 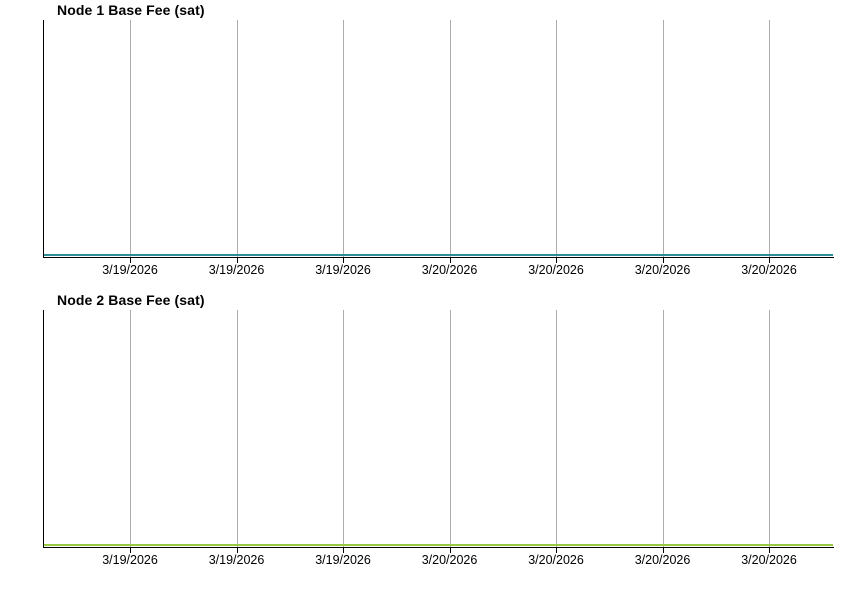 I want to click on chart-title: Node 2 Base Fee (sat), so click(x=131, y=300).